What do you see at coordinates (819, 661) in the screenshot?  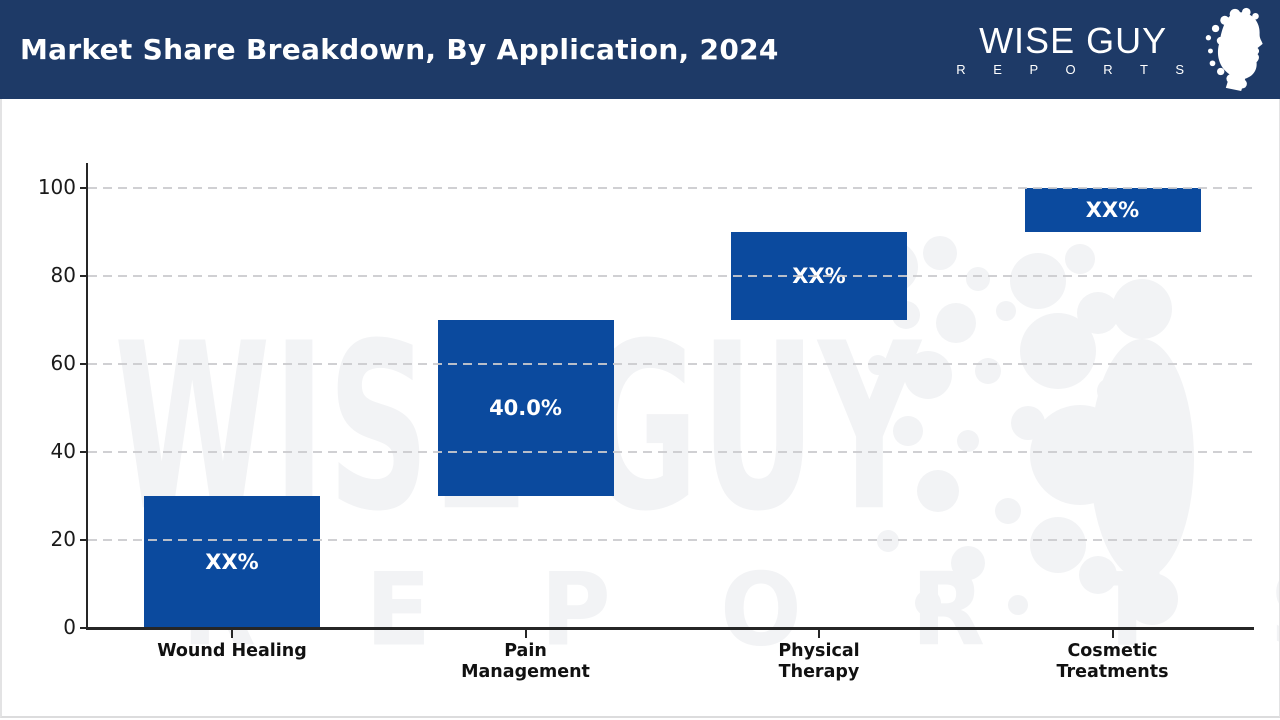 I see `x-tick-label-physical-therapy: Physical Therapy` at bounding box center [819, 661].